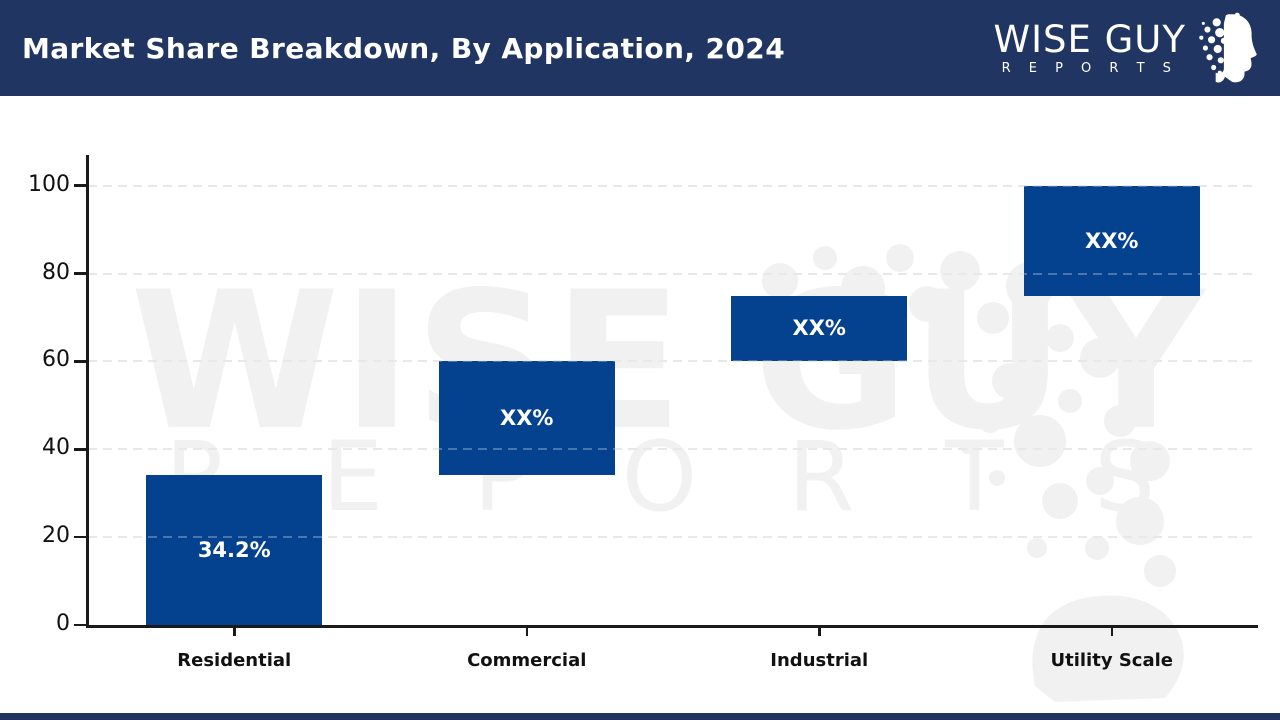  What do you see at coordinates (672, 626) in the screenshot?
I see `x-axis-spine` at bounding box center [672, 626].